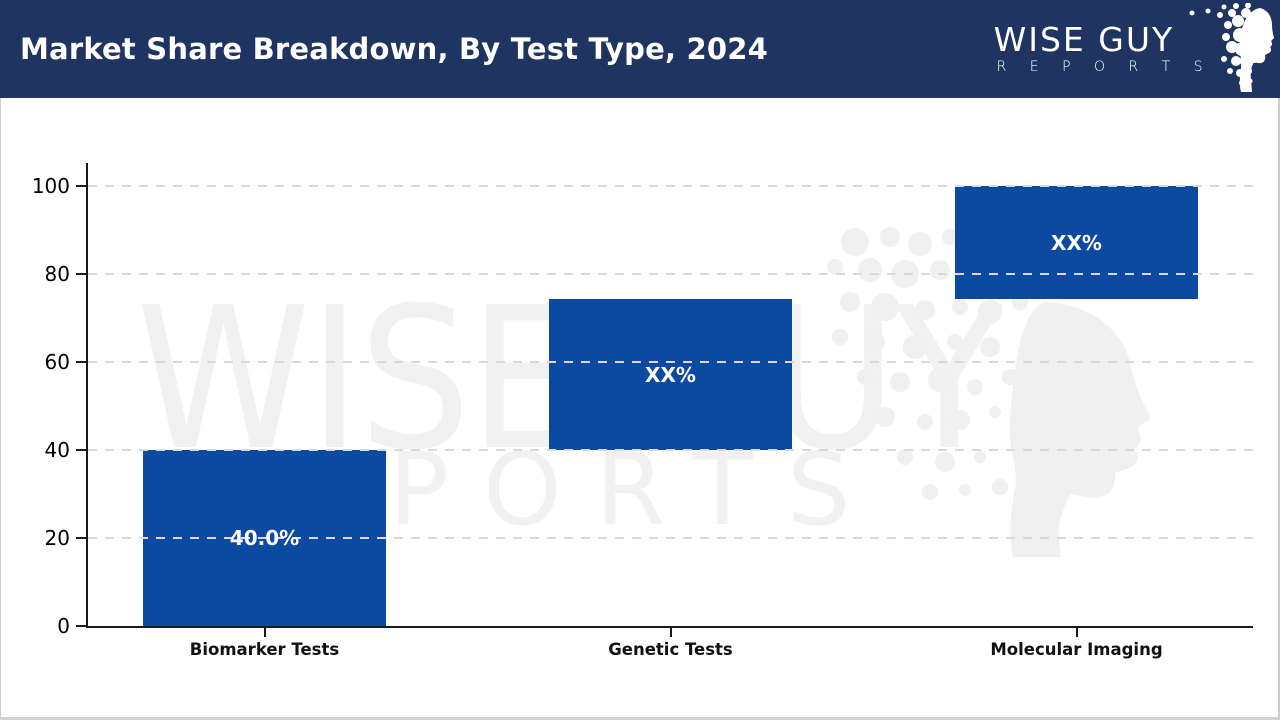  What do you see at coordinates (1084, 39) in the screenshot?
I see `brand-wordmark: WISE GUY` at bounding box center [1084, 39].